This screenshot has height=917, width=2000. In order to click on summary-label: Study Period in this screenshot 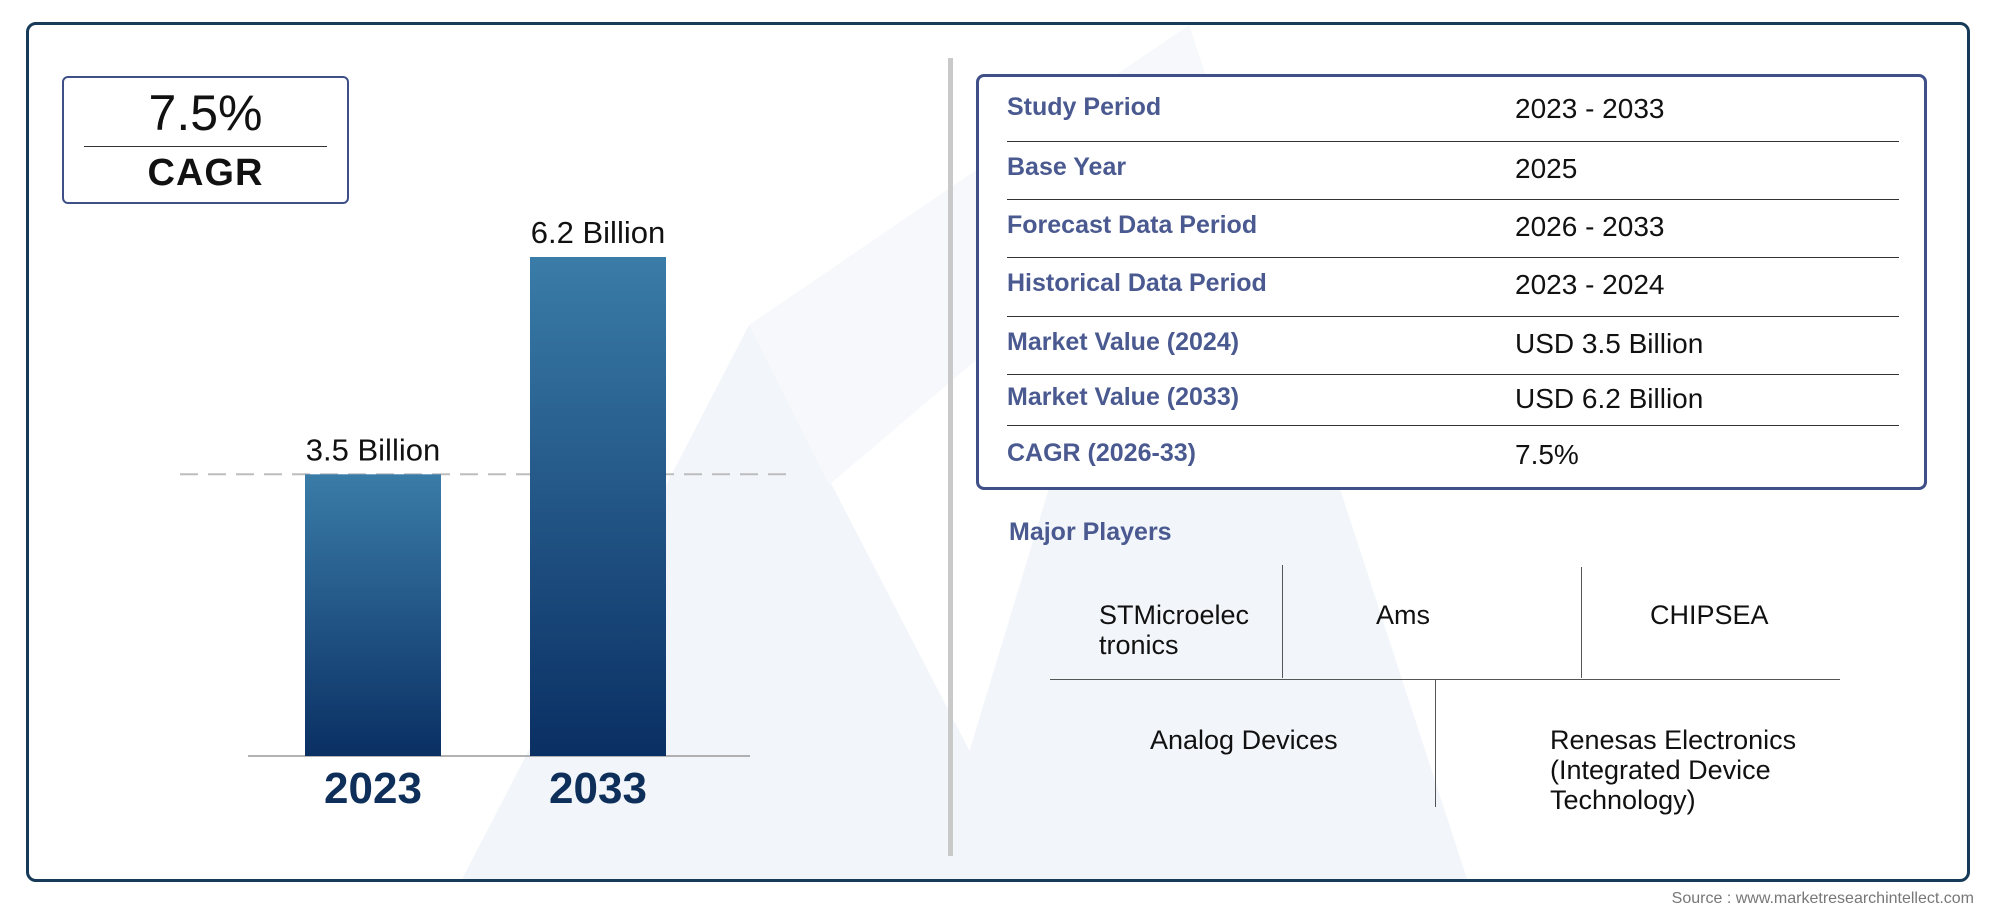, I will do `click(1084, 107)`.